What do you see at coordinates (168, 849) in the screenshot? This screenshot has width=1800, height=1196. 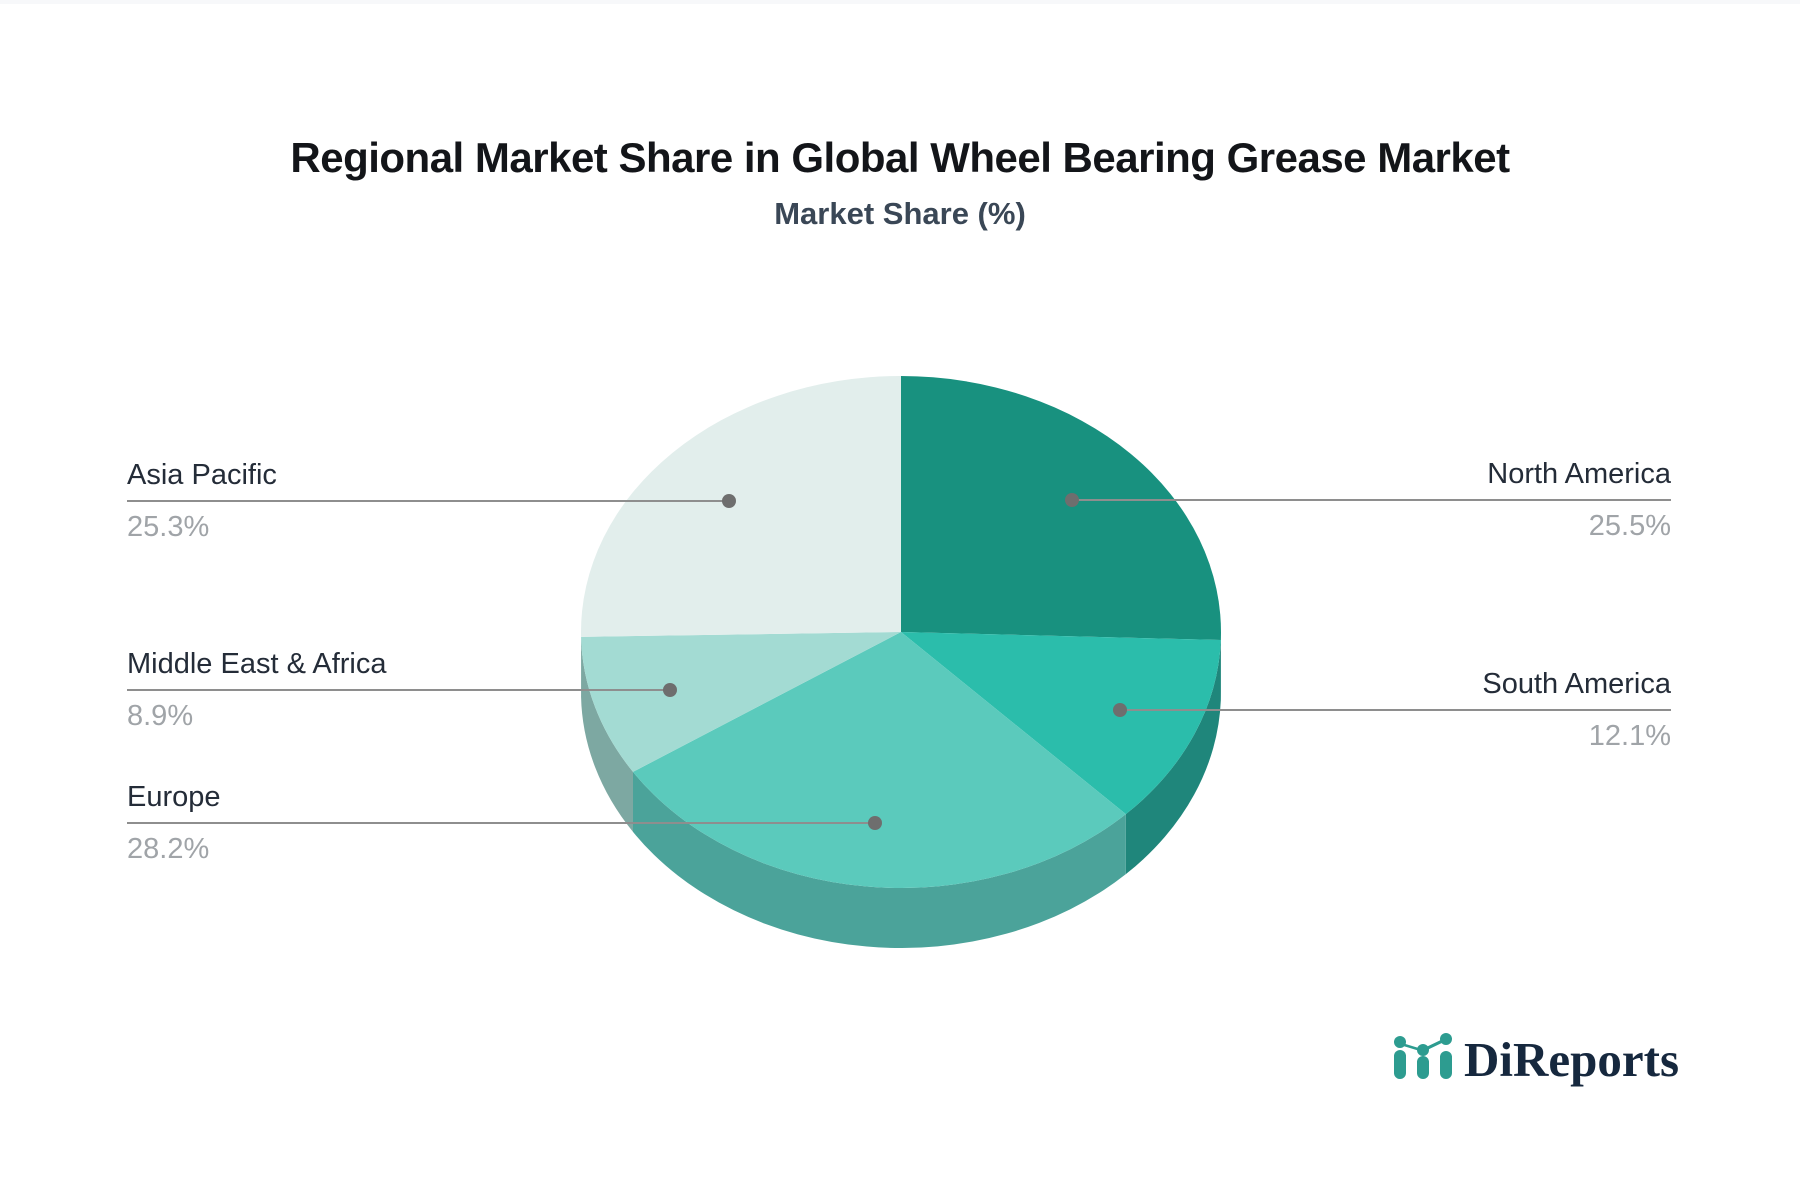 I see `slice-percent-text: 28.2%` at bounding box center [168, 849].